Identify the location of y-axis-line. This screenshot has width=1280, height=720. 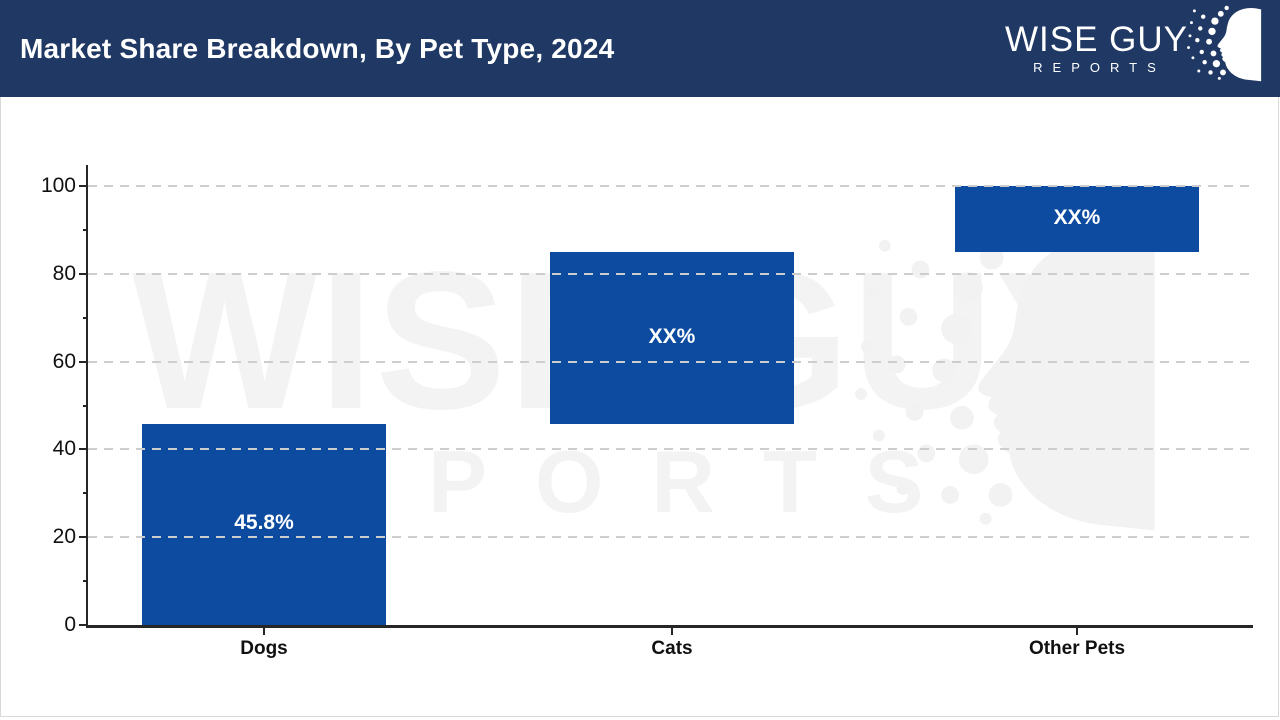
(87, 396).